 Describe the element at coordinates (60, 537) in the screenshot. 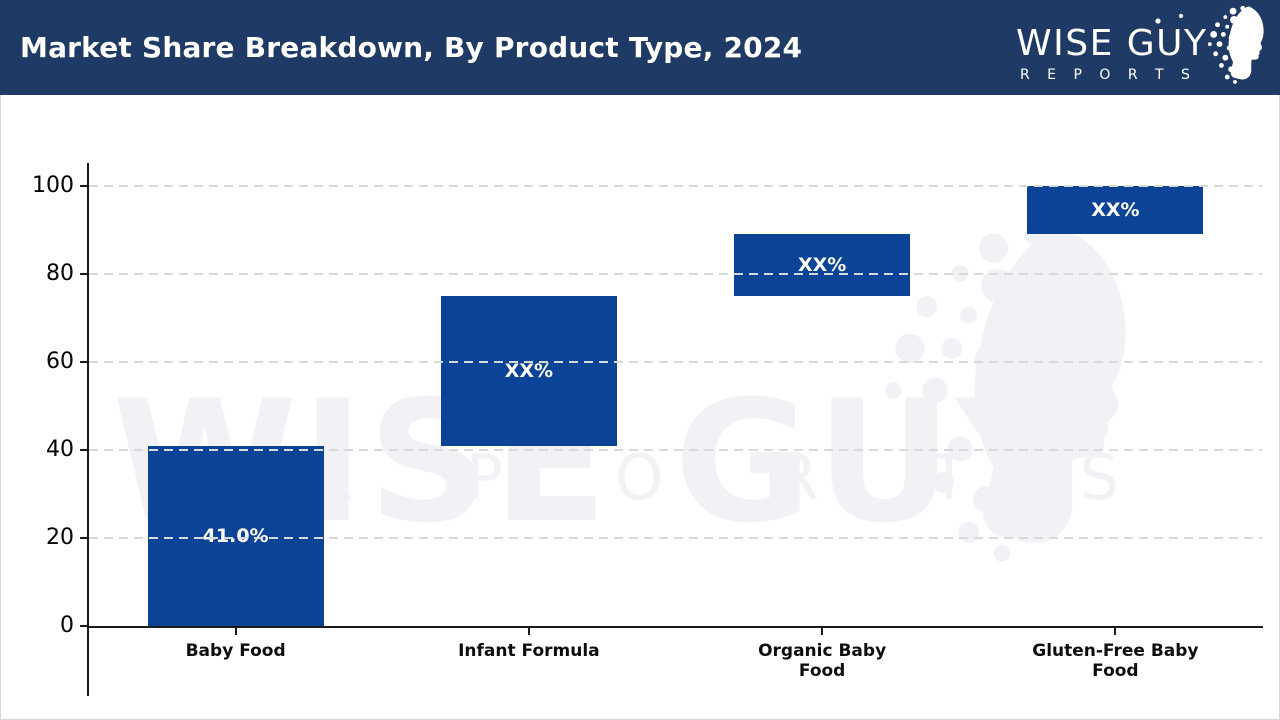

I see `y-axis-tick-label: 20` at that location.